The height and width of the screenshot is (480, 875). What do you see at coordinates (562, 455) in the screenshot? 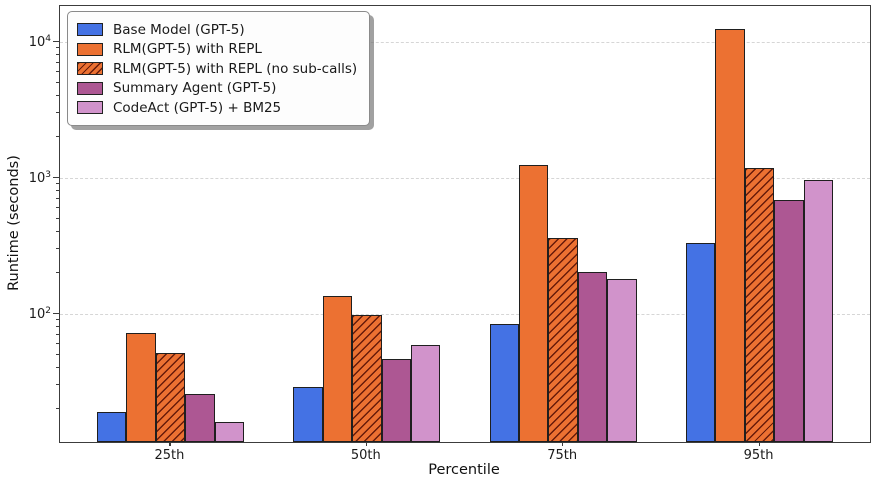
I see `x-tick-label: 75th` at bounding box center [562, 455].